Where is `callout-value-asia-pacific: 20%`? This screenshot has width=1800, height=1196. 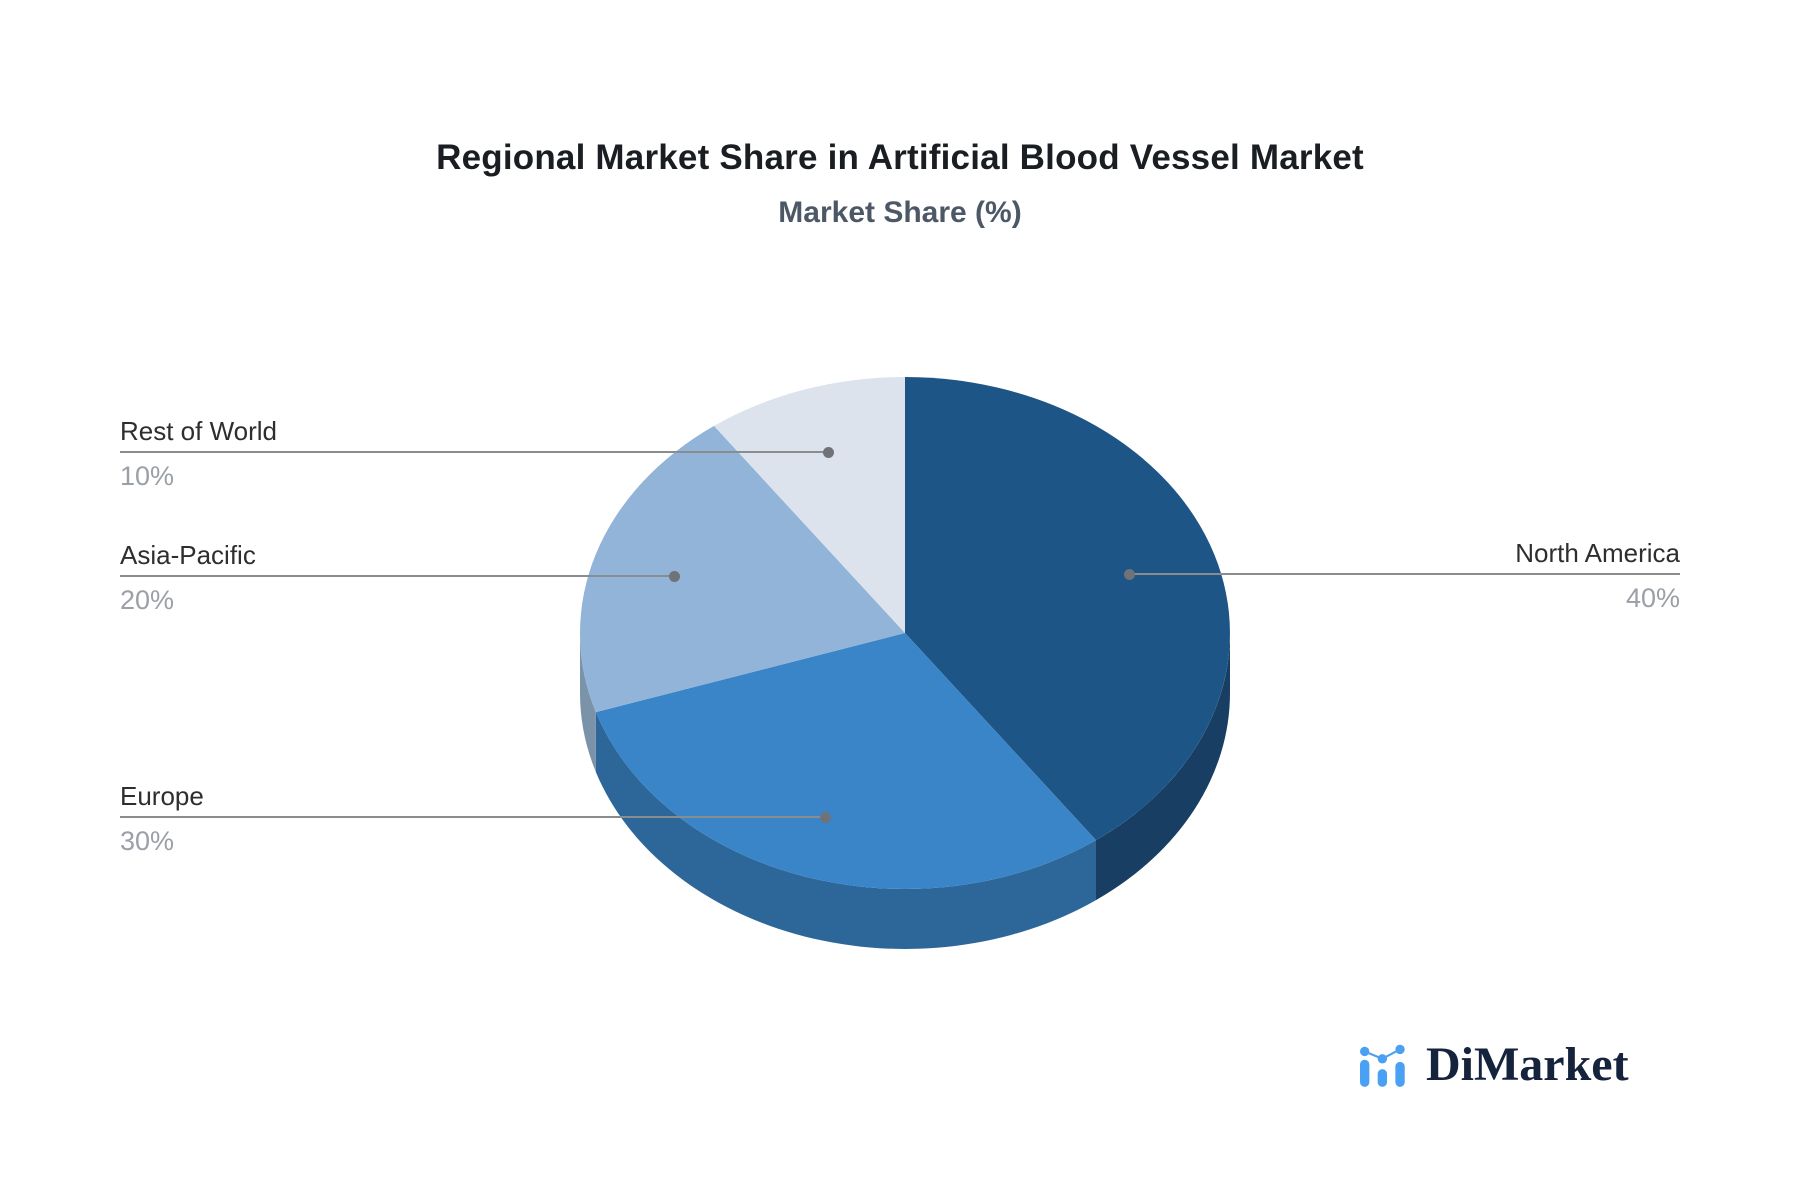 callout-value-asia-pacific: 20% is located at coordinates (147, 600).